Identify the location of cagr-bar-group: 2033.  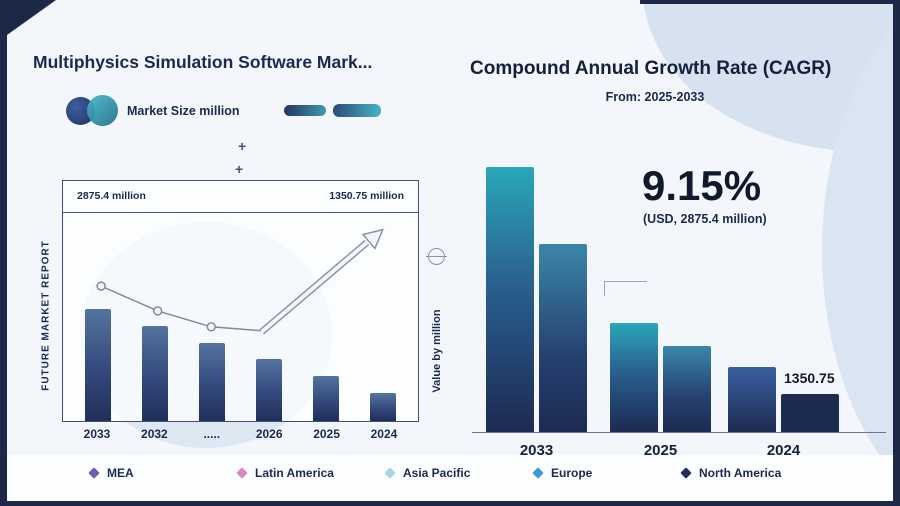
(536, 313).